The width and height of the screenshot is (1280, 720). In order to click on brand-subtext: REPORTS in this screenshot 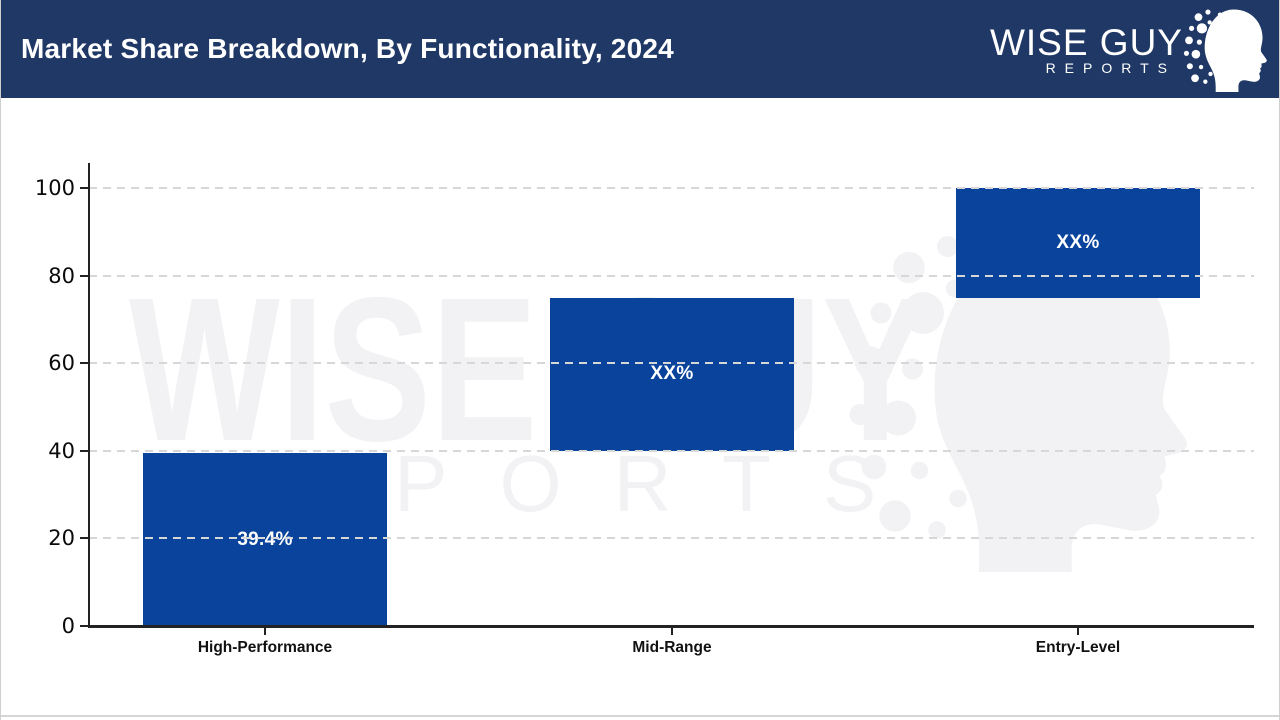, I will do `click(1110, 68)`.